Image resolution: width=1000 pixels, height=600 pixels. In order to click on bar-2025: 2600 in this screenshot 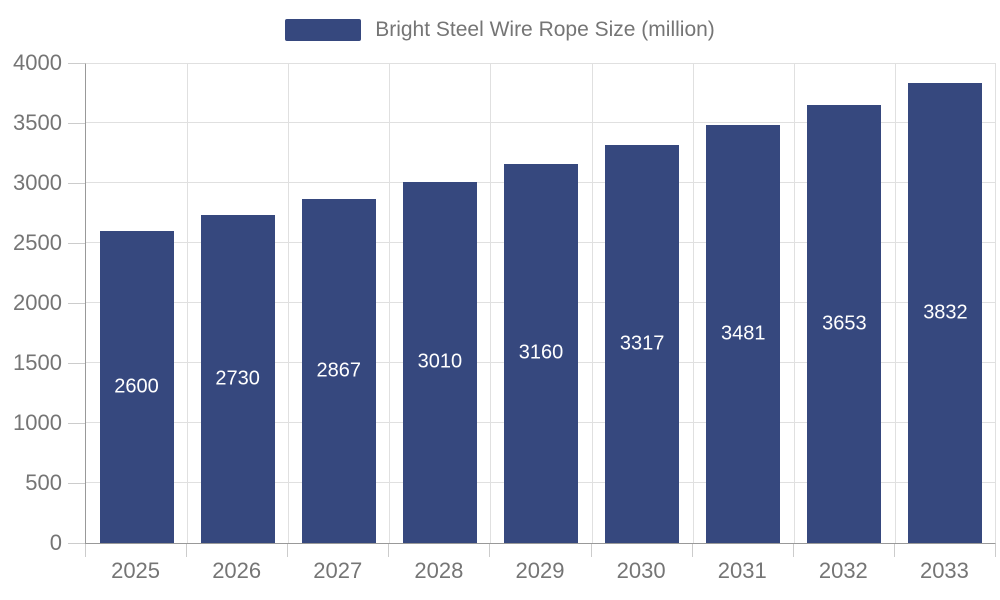, I will do `click(136, 387)`.